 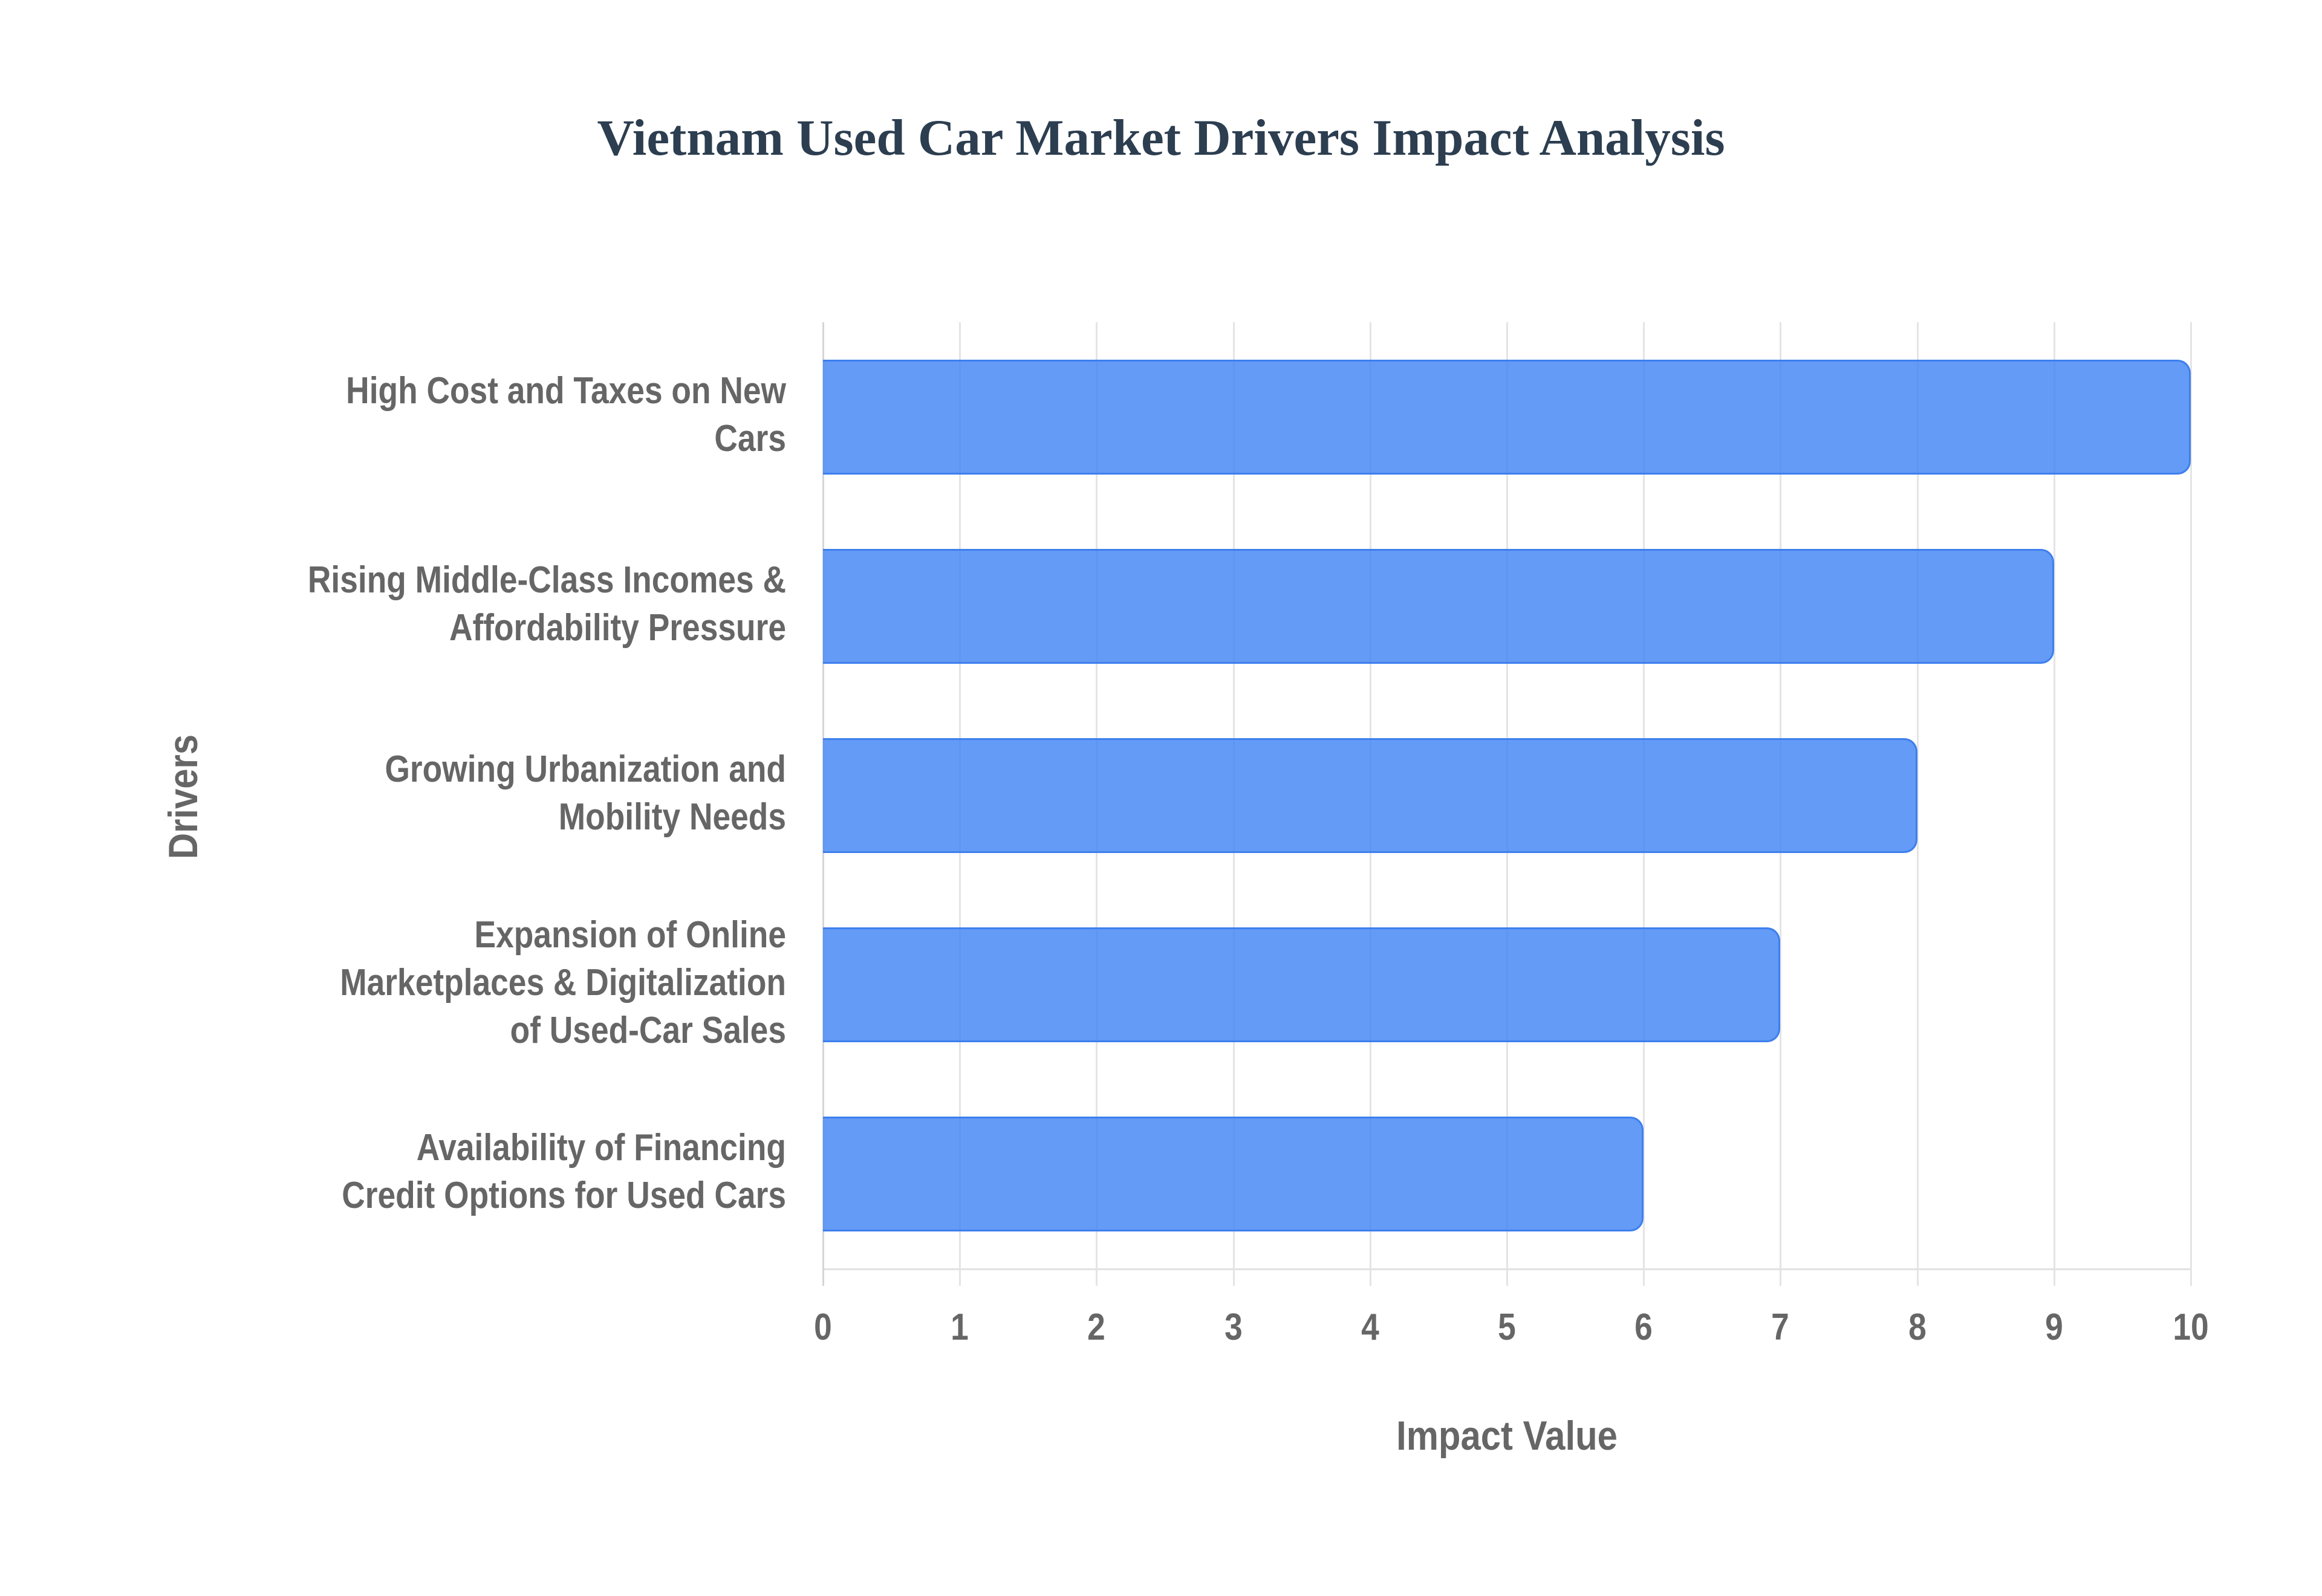 What do you see at coordinates (183, 797) in the screenshot?
I see `y-axis-title: Drivers` at bounding box center [183, 797].